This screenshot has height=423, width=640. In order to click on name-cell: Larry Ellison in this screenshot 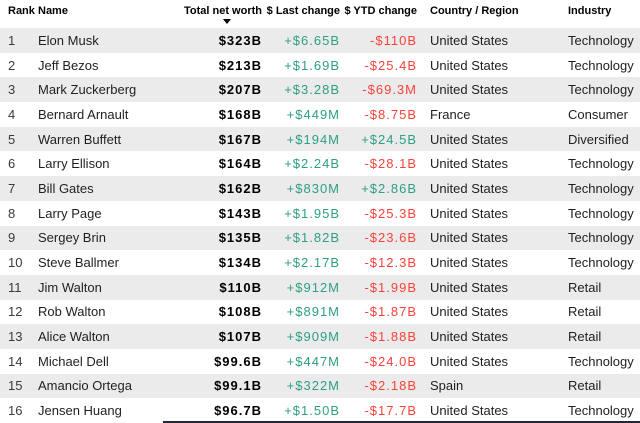, I will do `click(74, 164)`.